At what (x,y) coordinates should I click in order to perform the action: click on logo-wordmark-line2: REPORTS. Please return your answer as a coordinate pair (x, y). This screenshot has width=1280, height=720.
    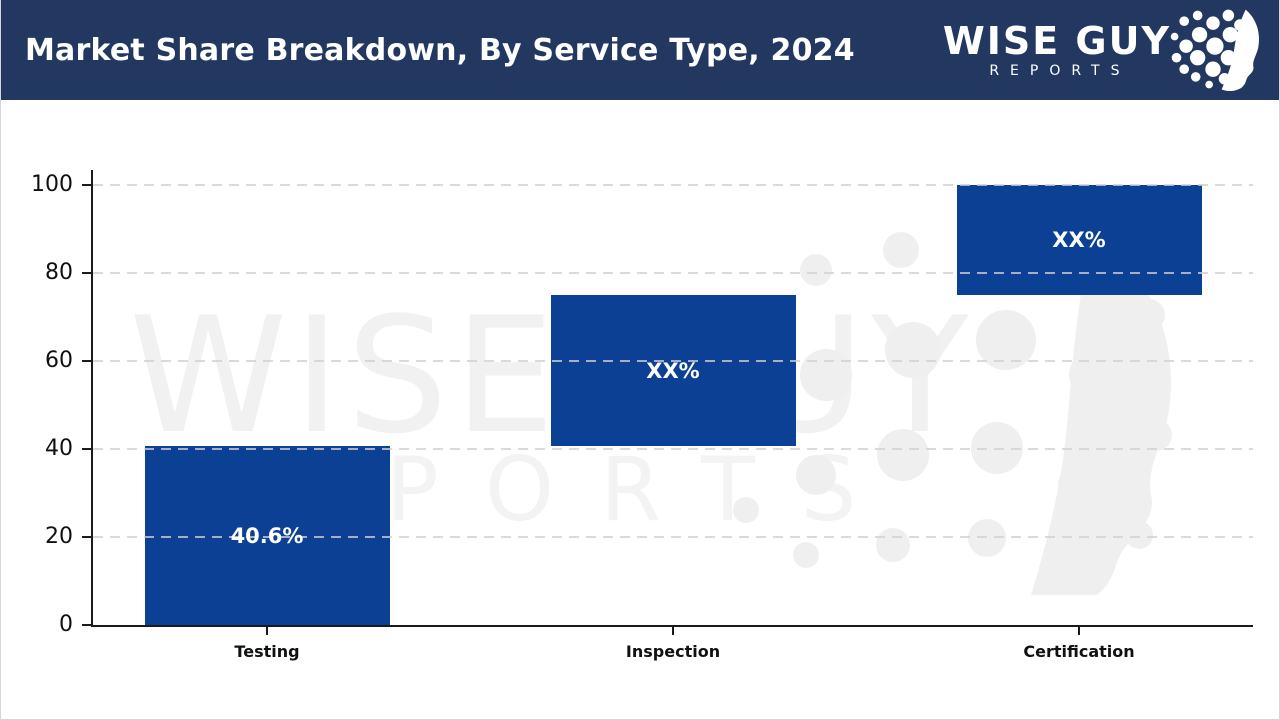
    Looking at the image, I should click on (1060, 71).